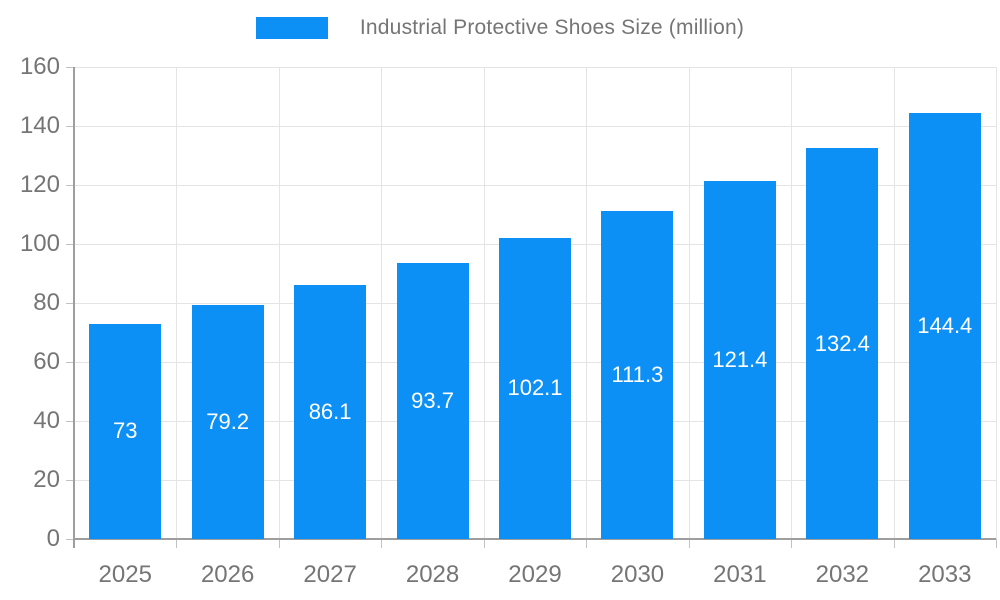  Describe the element at coordinates (46, 361) in the screenshot. I see `y-tick-label: 60` at that location.